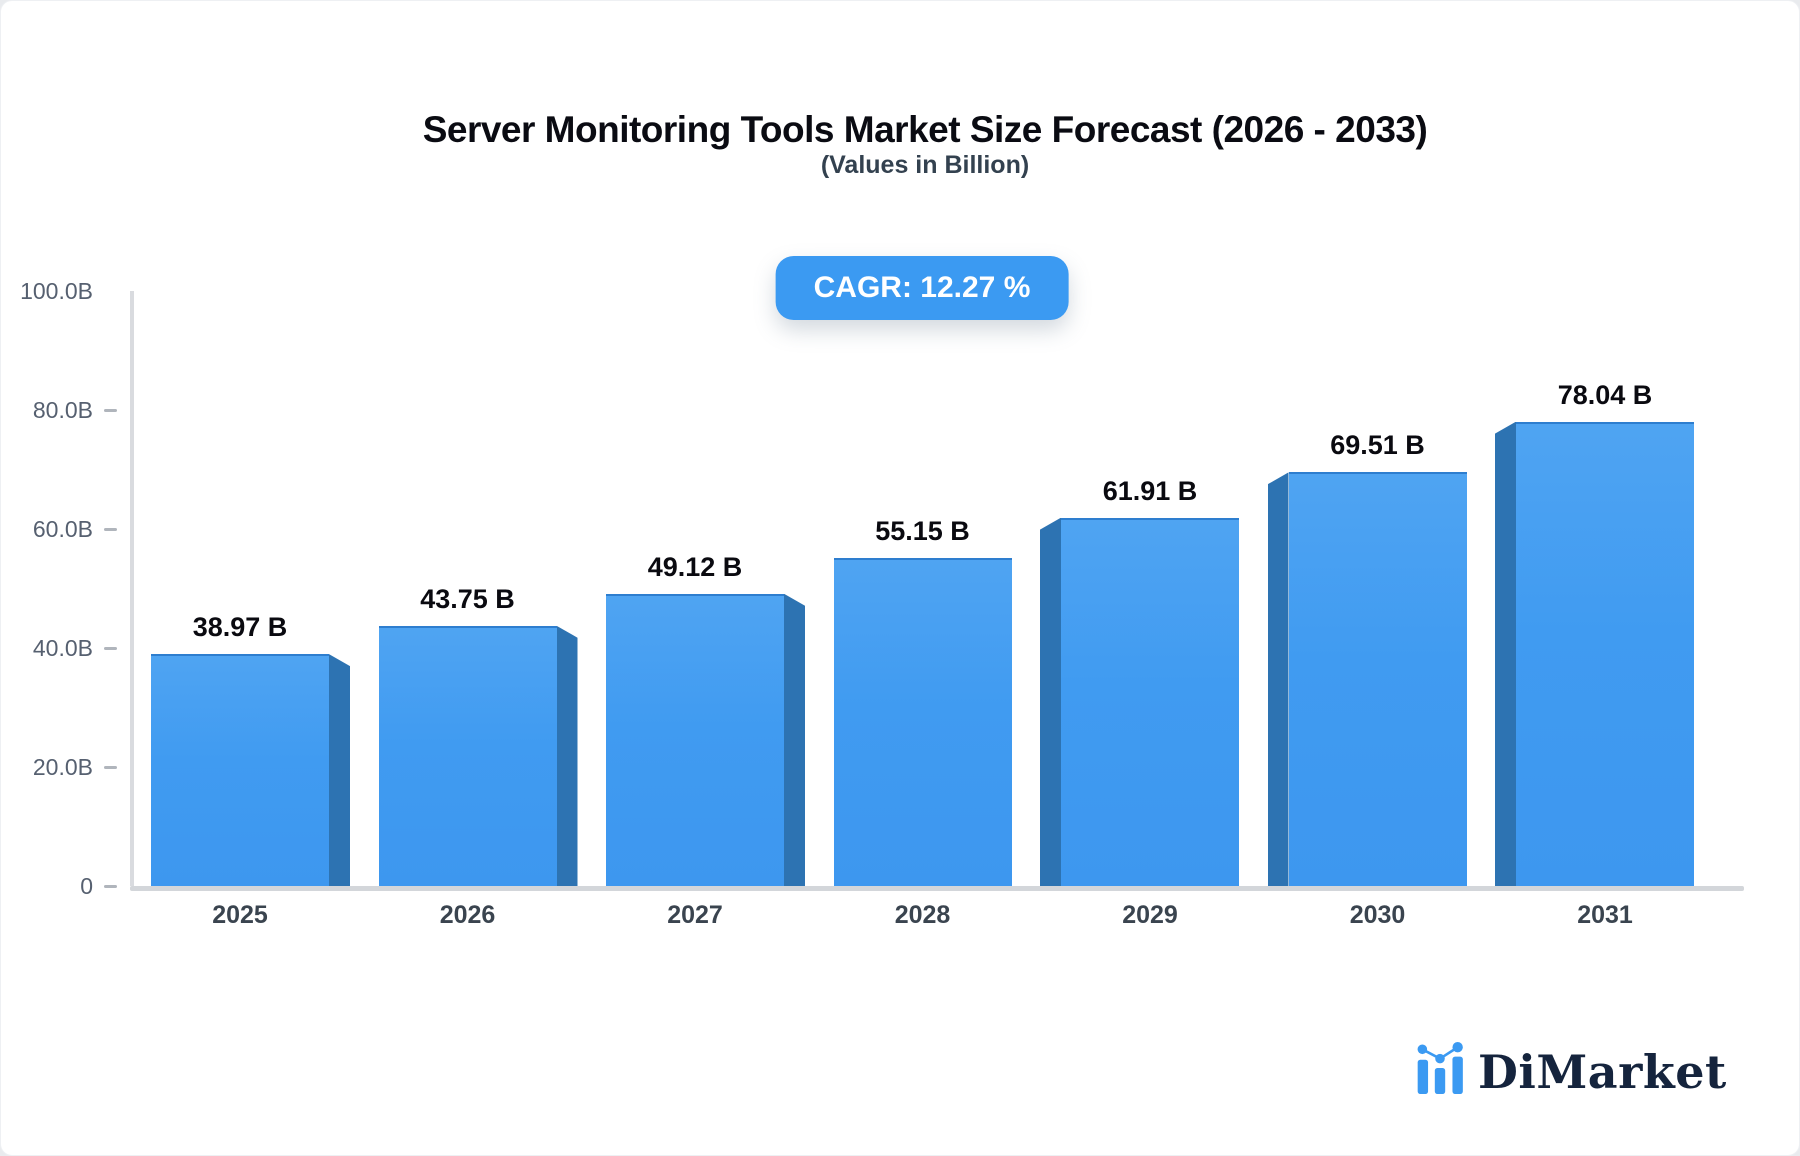 Image resolution: width=1800 pixels, height=1156 pixels. Describe the element at coordinates (1150, 915) in the screenshot. I see `x-axis-label: 2029` at that location.